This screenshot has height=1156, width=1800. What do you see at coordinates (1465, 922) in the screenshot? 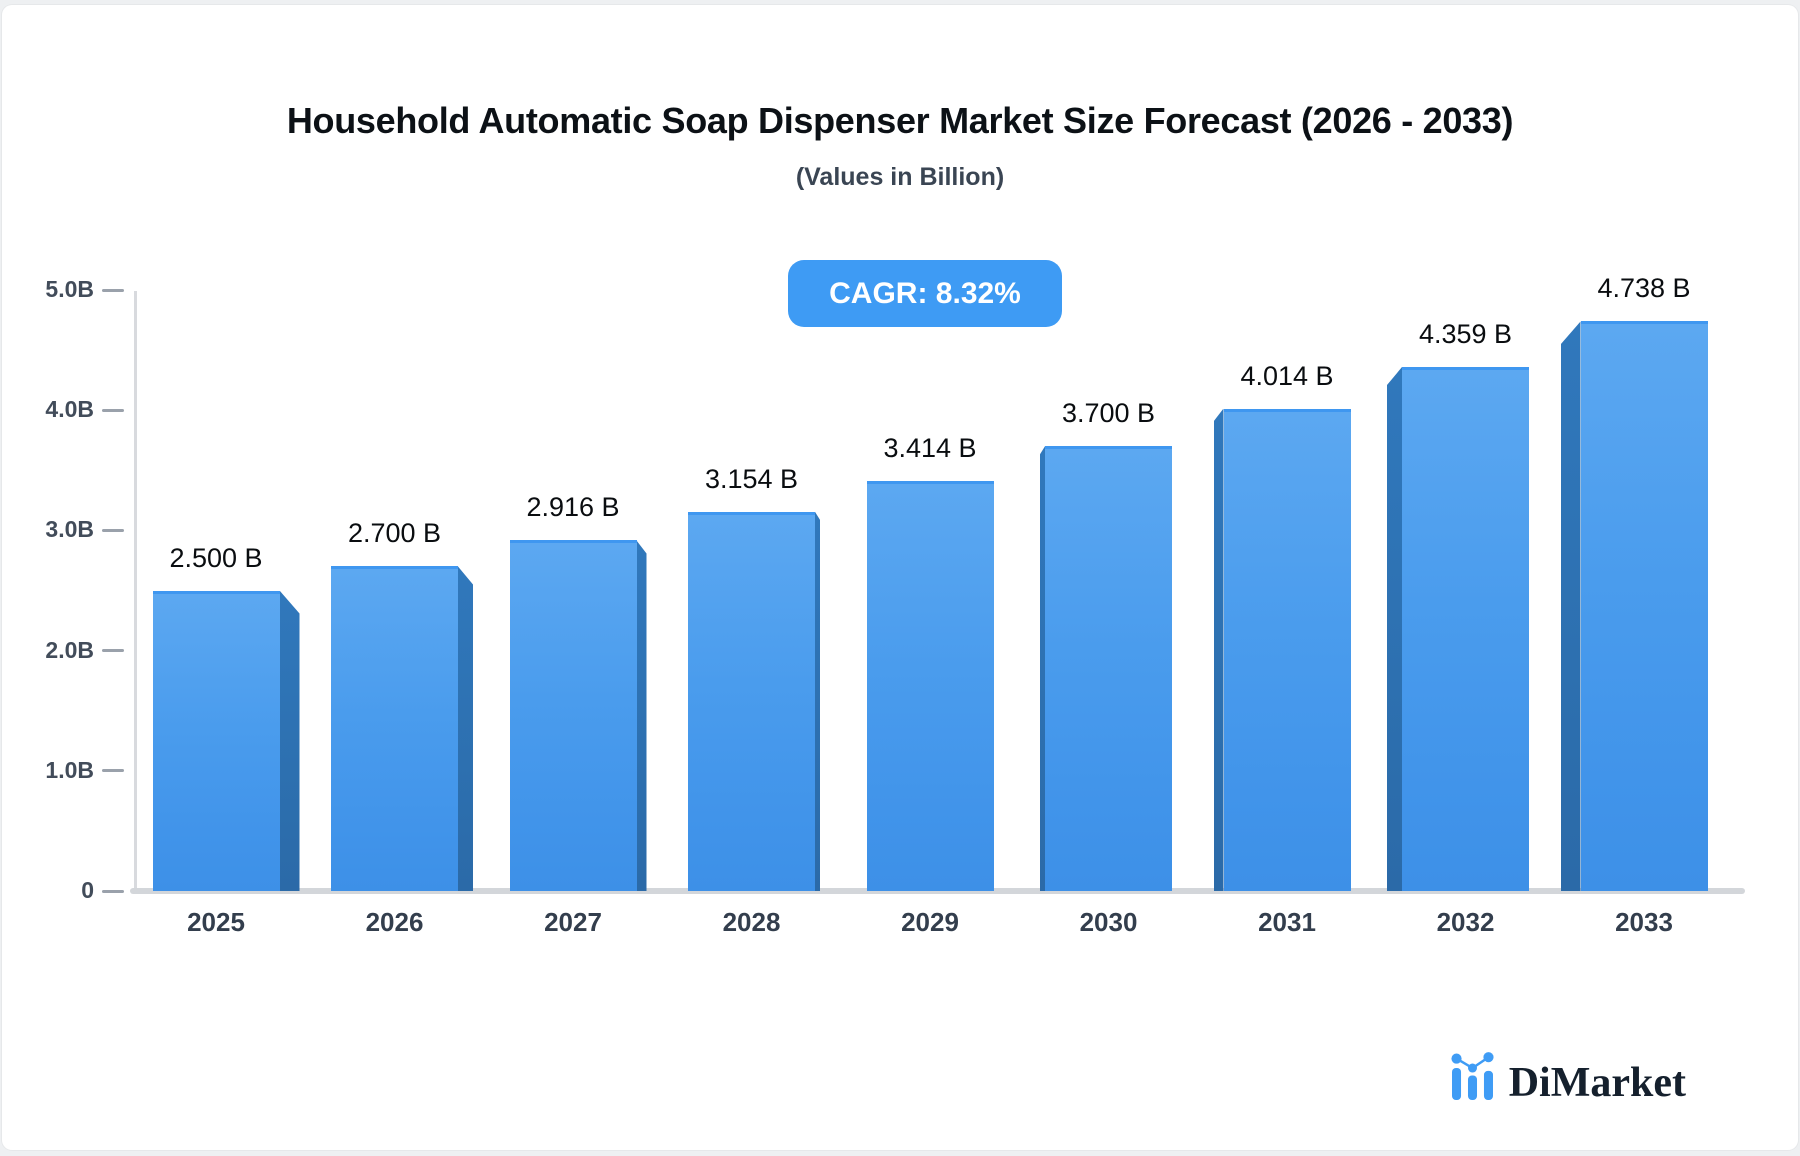
I see `x-axis-label-2032: 2032` at bounding box center [1465, 922].